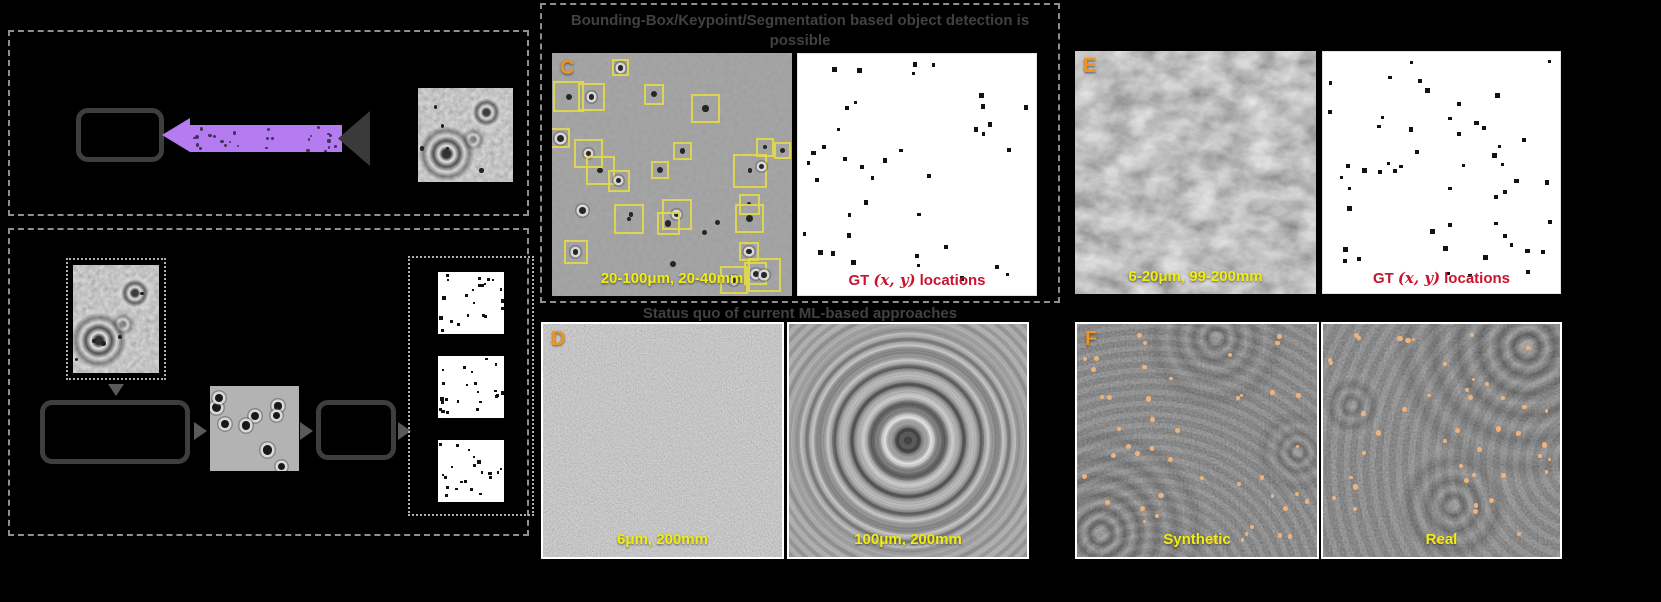 This screenshot has width=1661, height=602. What do you see at coordinates (558, 339) in the screenshot?
I see `panel-d-label: D` at bounding box center [558, 339].